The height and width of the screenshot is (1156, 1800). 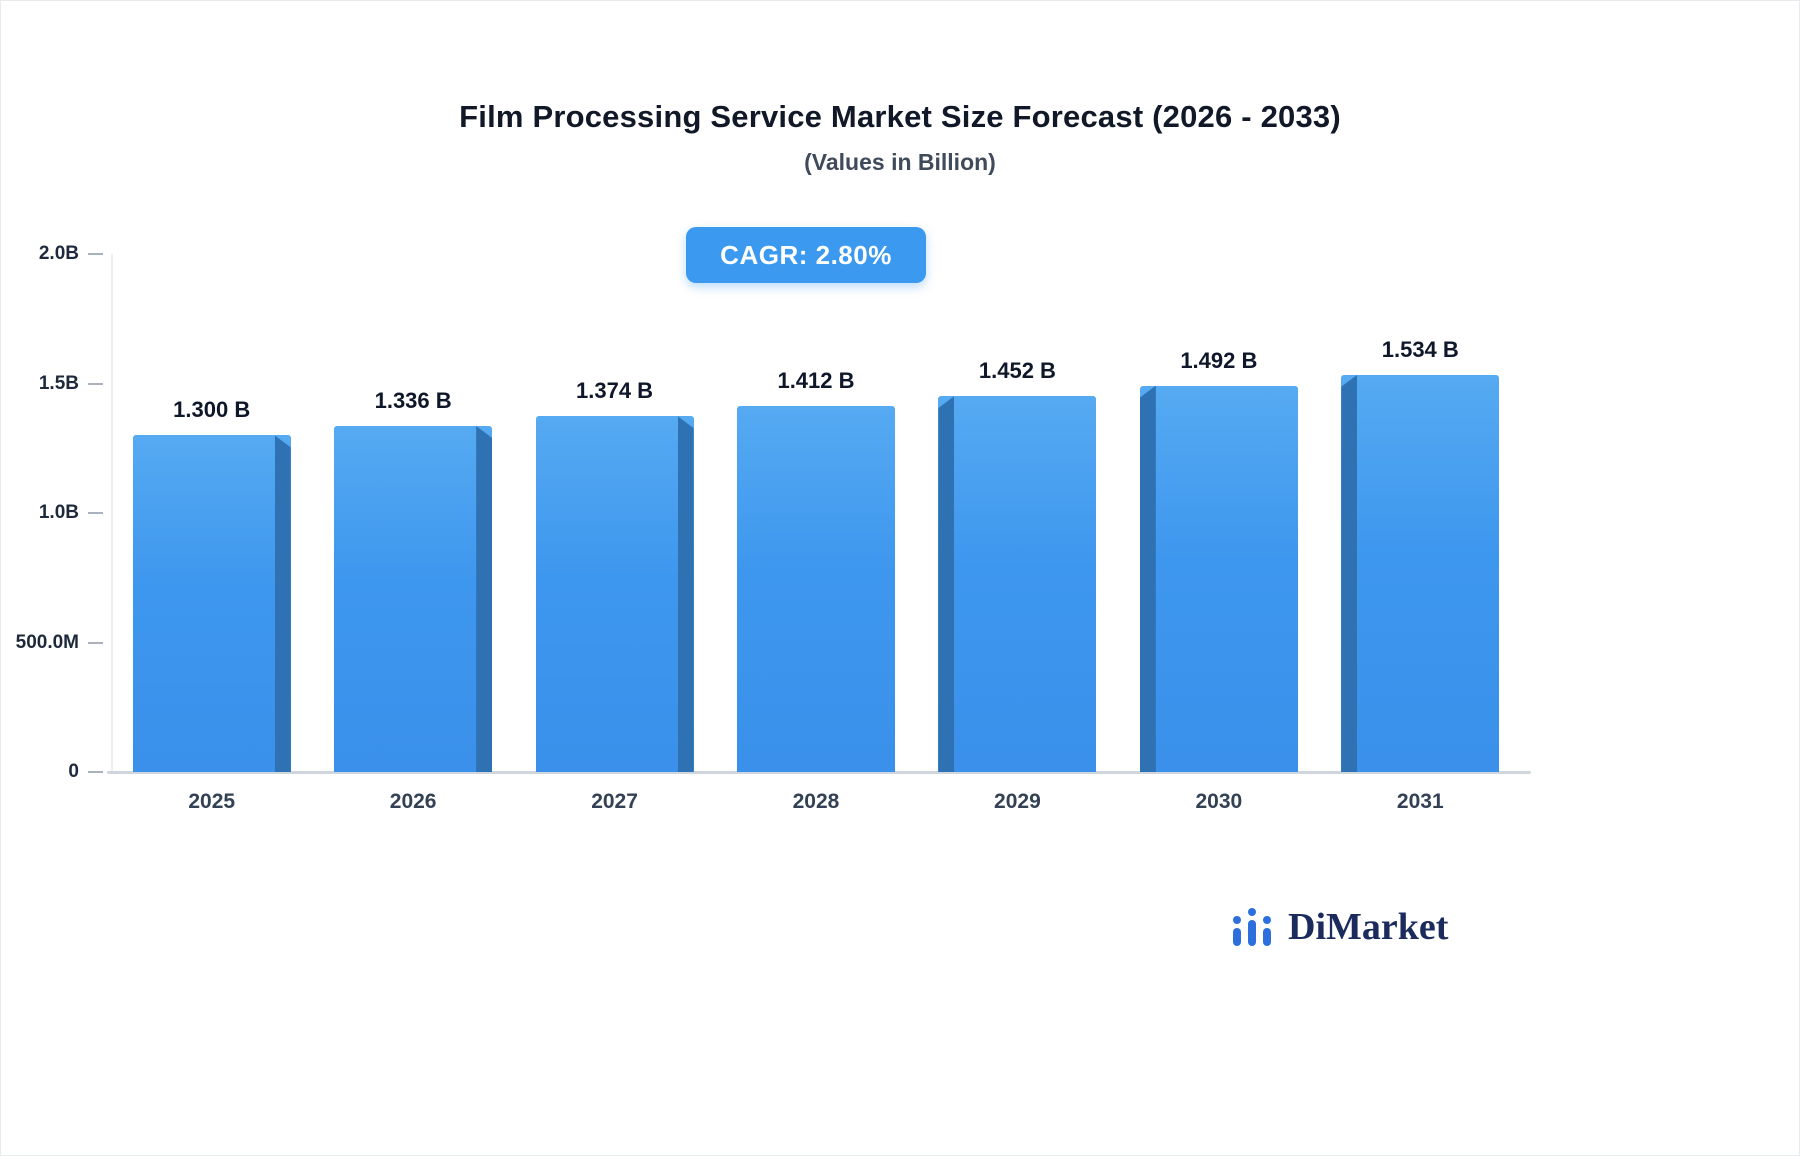 I want to click on bar-2028, so click(x=816, y=589).